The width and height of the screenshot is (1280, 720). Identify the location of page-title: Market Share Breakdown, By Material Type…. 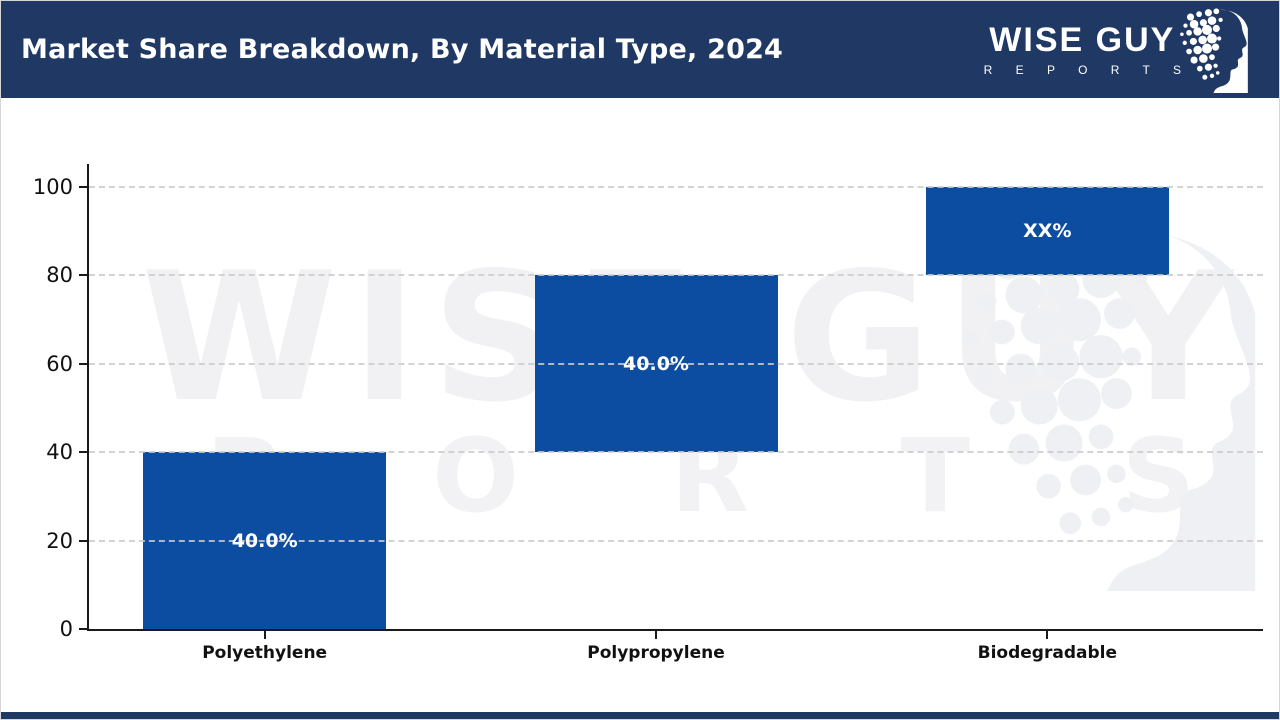
(402, 49).